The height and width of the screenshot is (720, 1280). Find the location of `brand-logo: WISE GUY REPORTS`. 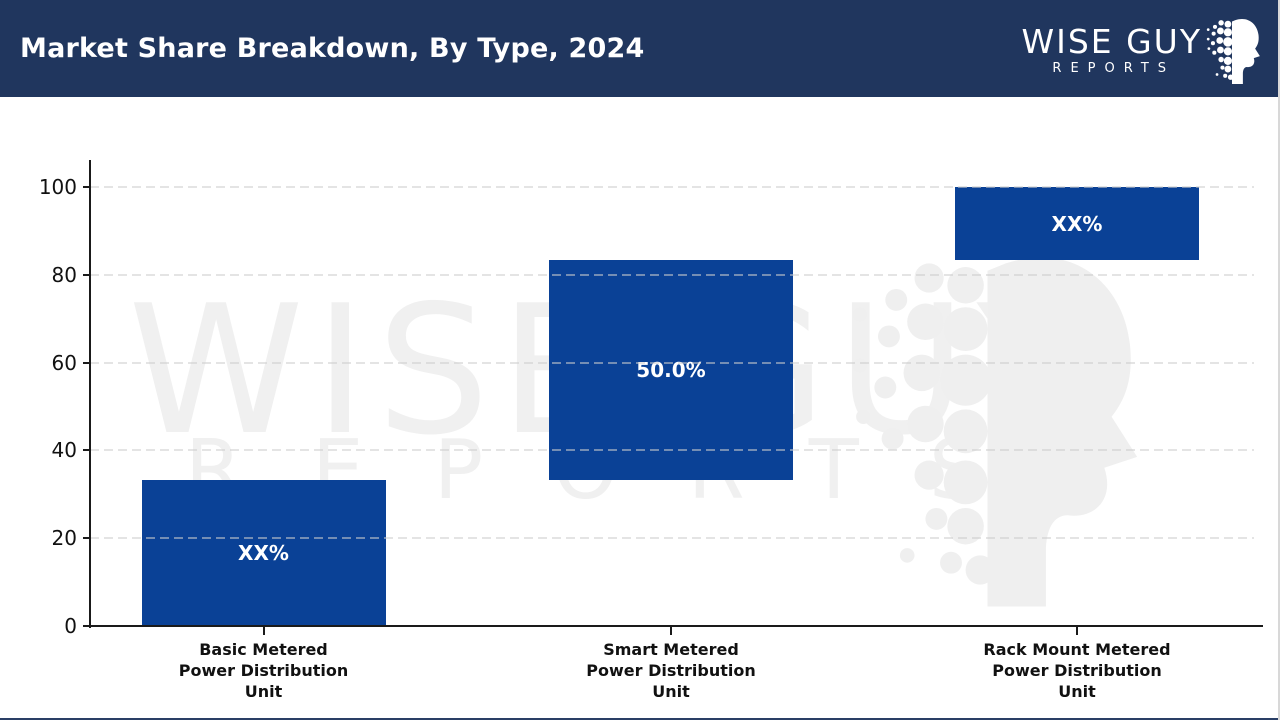

brand-logo: WISE GUY REPORTS is located at coordinates (1143, 50).